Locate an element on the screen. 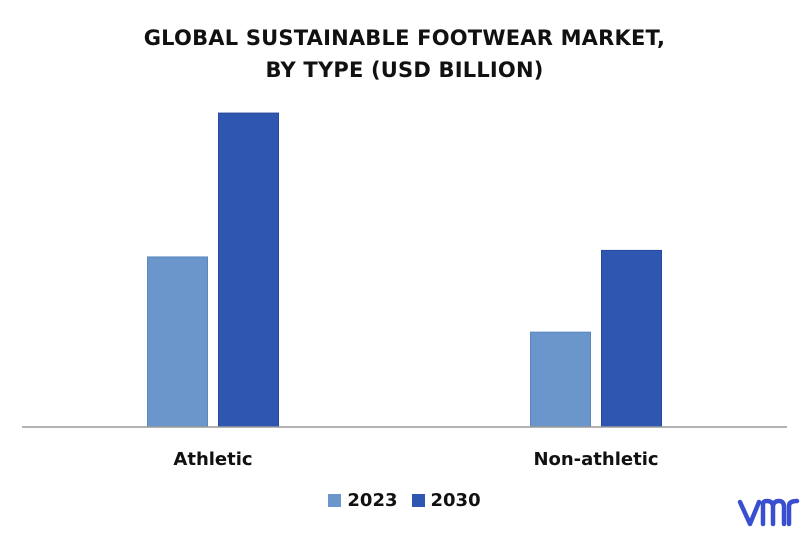 The image size is (809, 538). chart-title-line-2: BY TYPE (USD BILLION) is located at coordinates (404, 70).